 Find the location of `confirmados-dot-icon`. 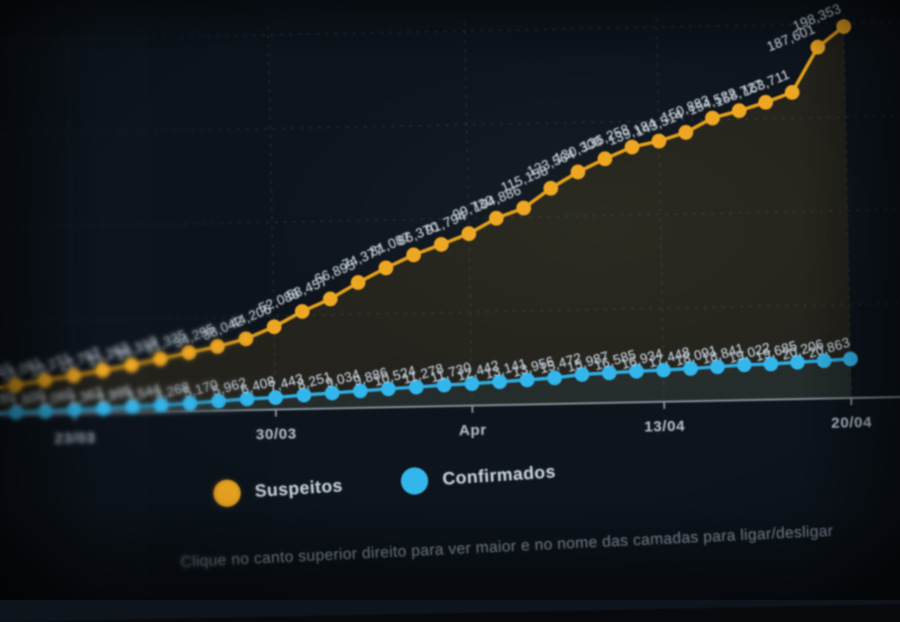

confirmados-dot-icon is located at coordinates (414, 480).